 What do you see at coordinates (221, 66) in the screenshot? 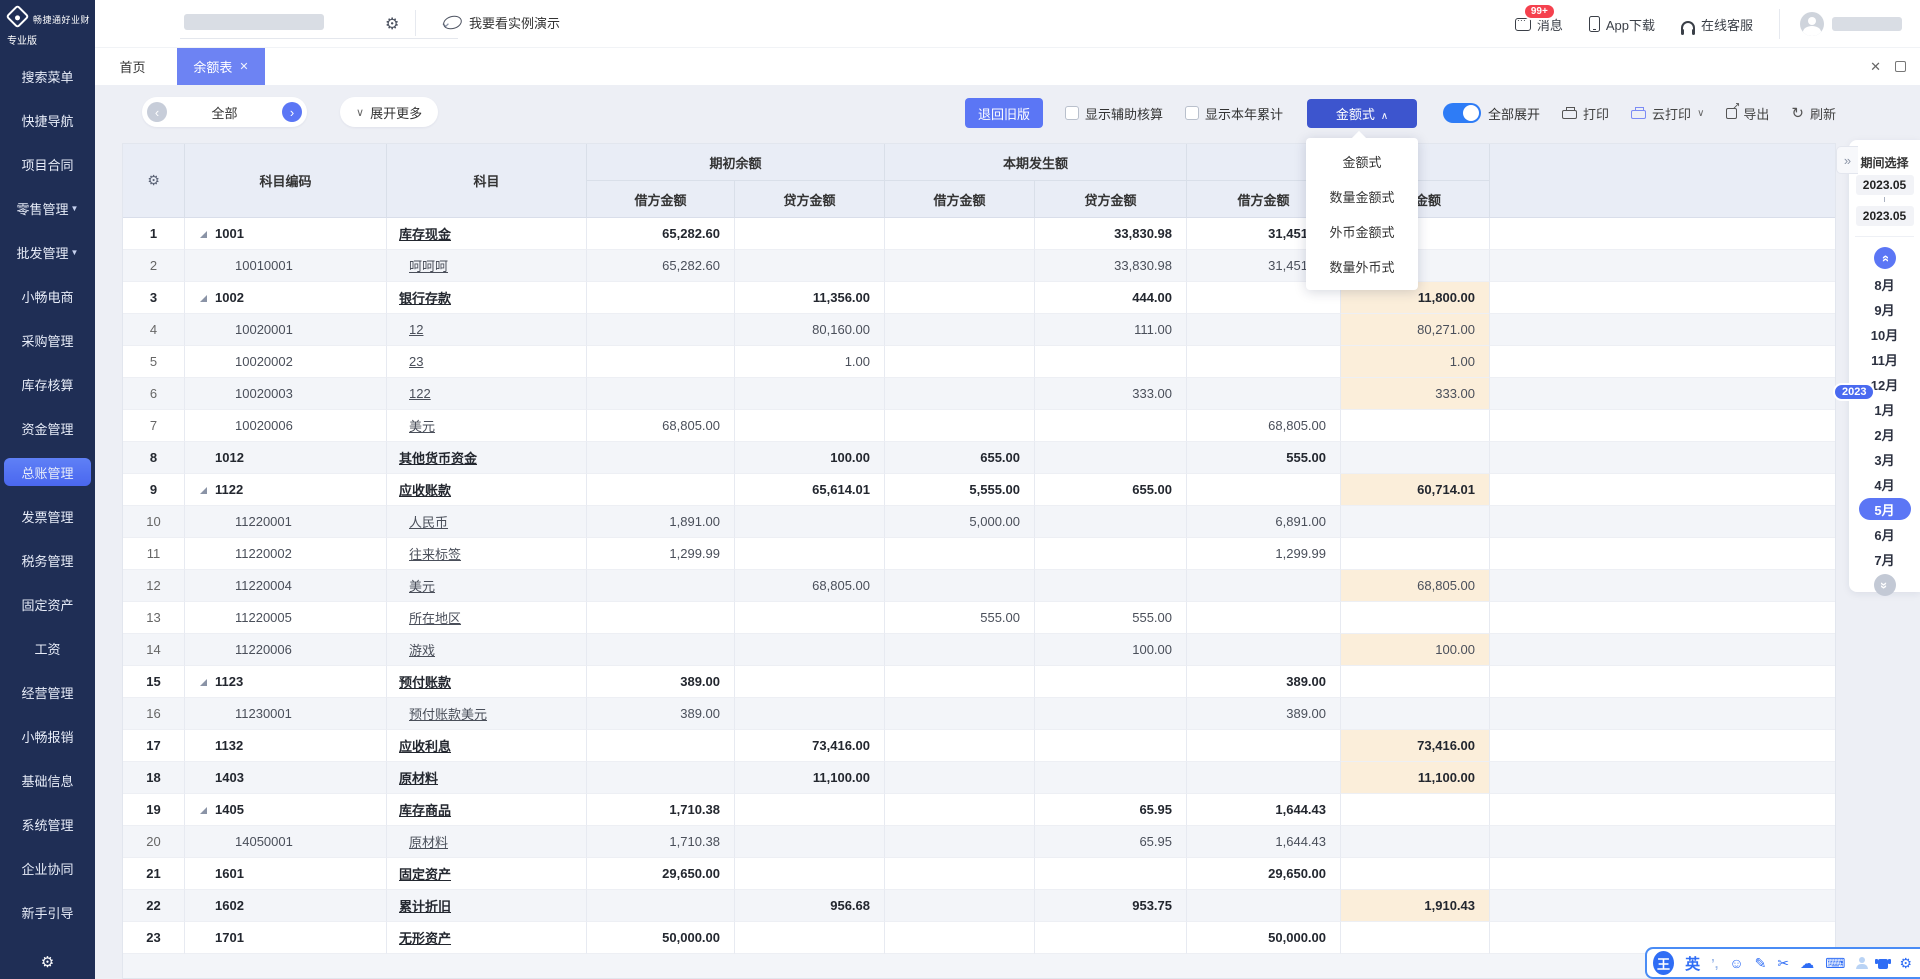
I see `tab-balance-sheet: 余额表 ✕` at bounding box center [221, 66].